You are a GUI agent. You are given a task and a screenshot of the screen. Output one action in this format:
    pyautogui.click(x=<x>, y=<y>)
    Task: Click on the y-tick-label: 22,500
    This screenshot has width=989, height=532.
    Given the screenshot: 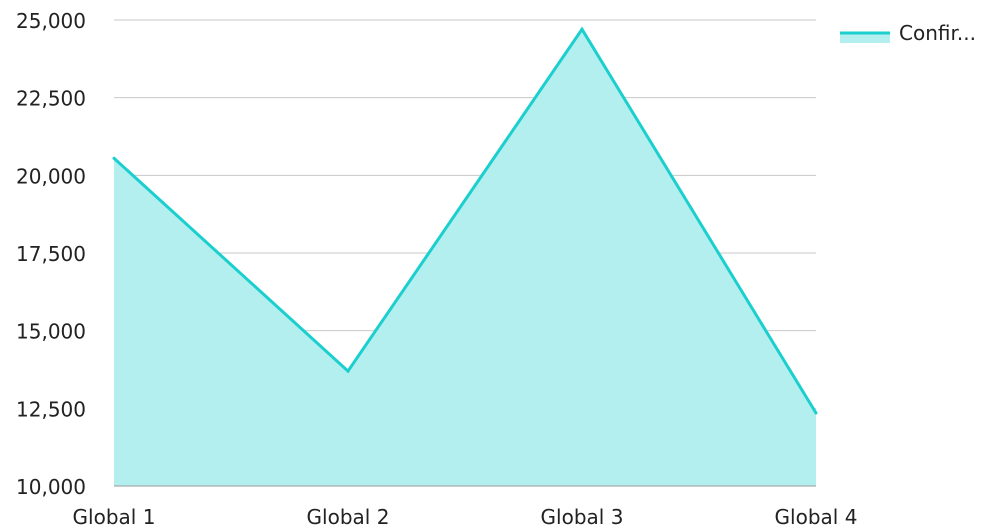 What is the action you would take?
    pyautogui.click(x=51, y=99)
    